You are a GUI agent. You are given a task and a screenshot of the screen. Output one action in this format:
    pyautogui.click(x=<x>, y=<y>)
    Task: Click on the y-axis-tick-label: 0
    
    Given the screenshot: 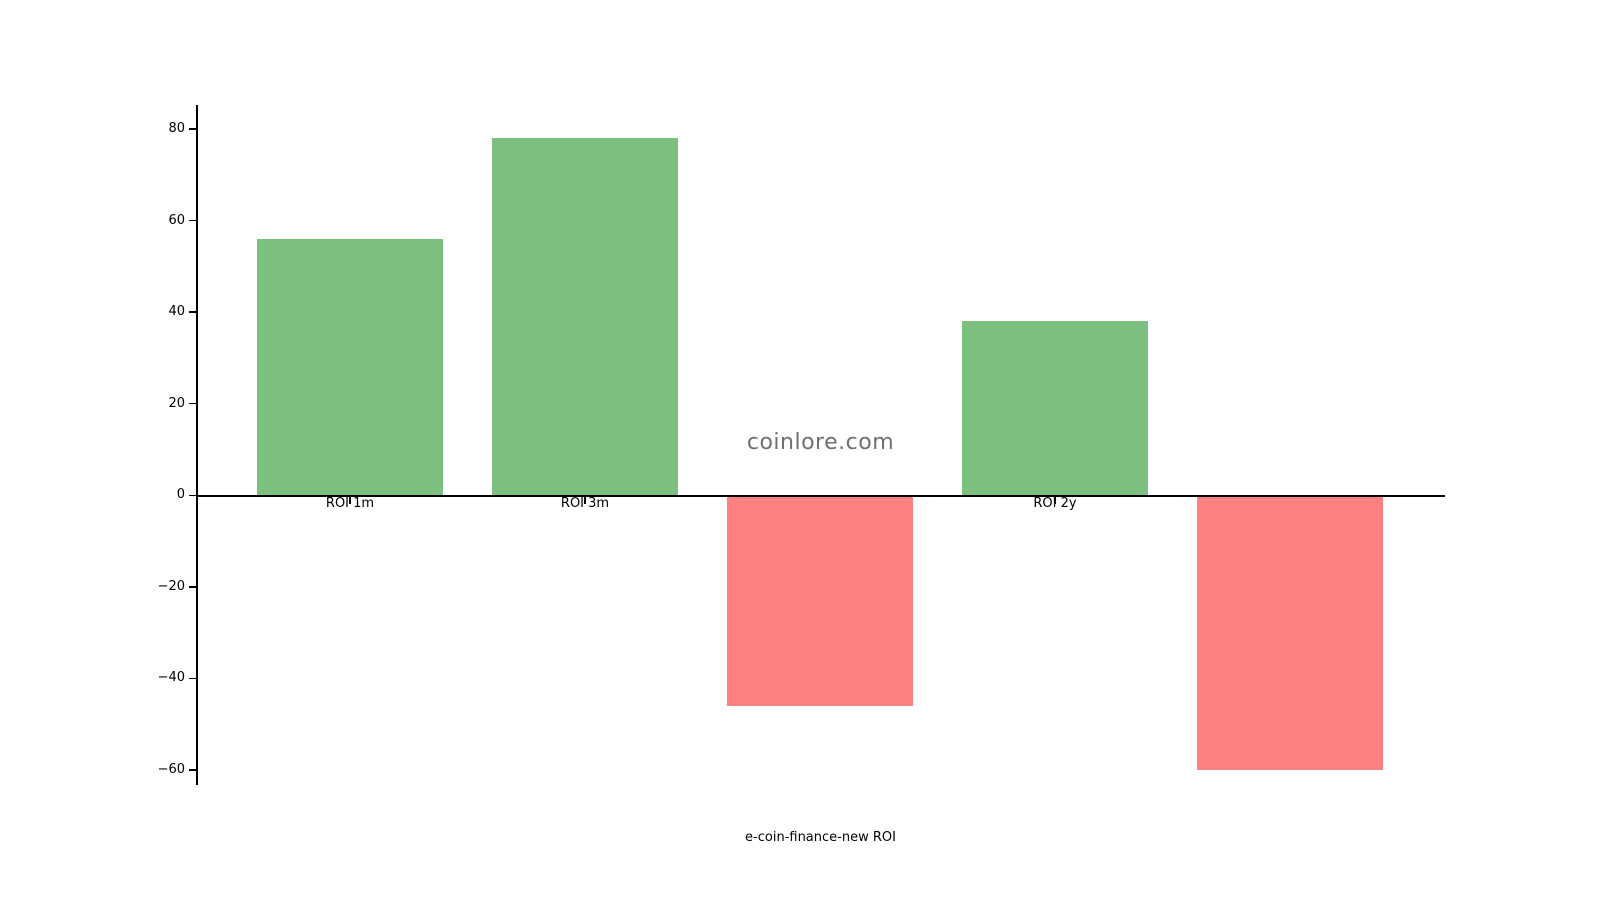 What is the action you would take?
    pyautogui.click(x=180, y=495)
    